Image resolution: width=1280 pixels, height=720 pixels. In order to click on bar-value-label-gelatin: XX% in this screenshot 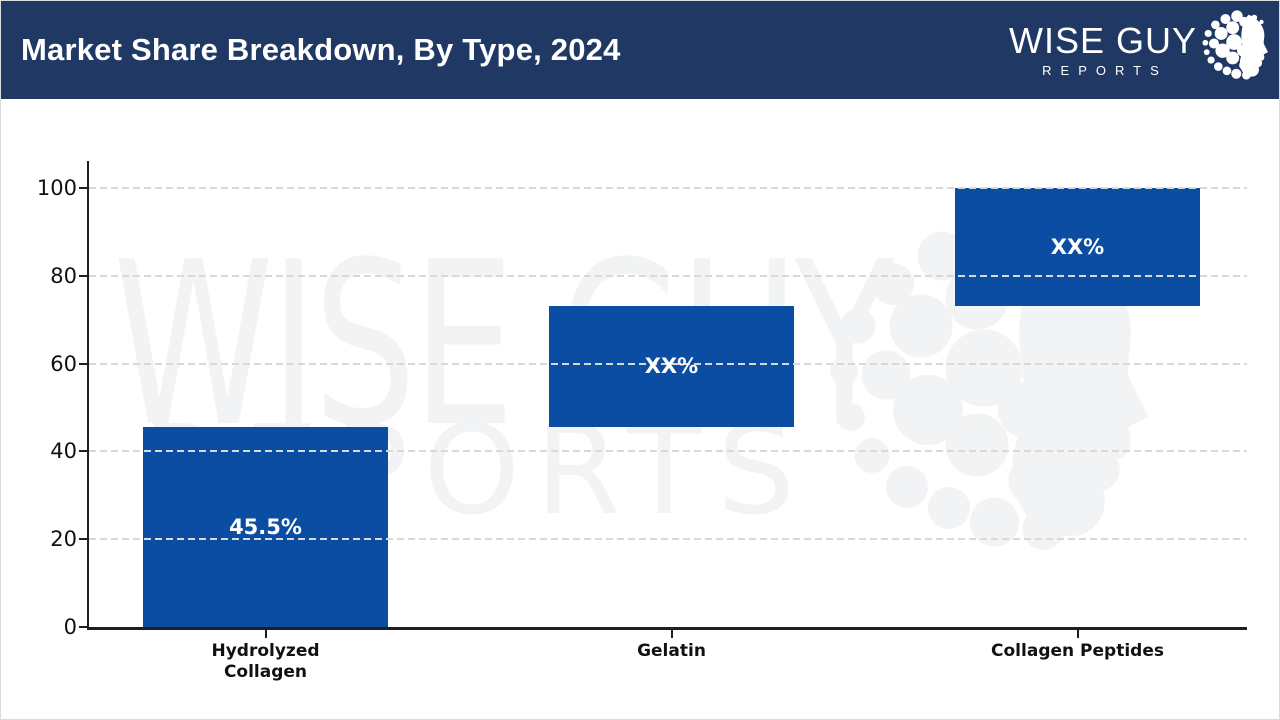, I will do `click(671, 366)`.